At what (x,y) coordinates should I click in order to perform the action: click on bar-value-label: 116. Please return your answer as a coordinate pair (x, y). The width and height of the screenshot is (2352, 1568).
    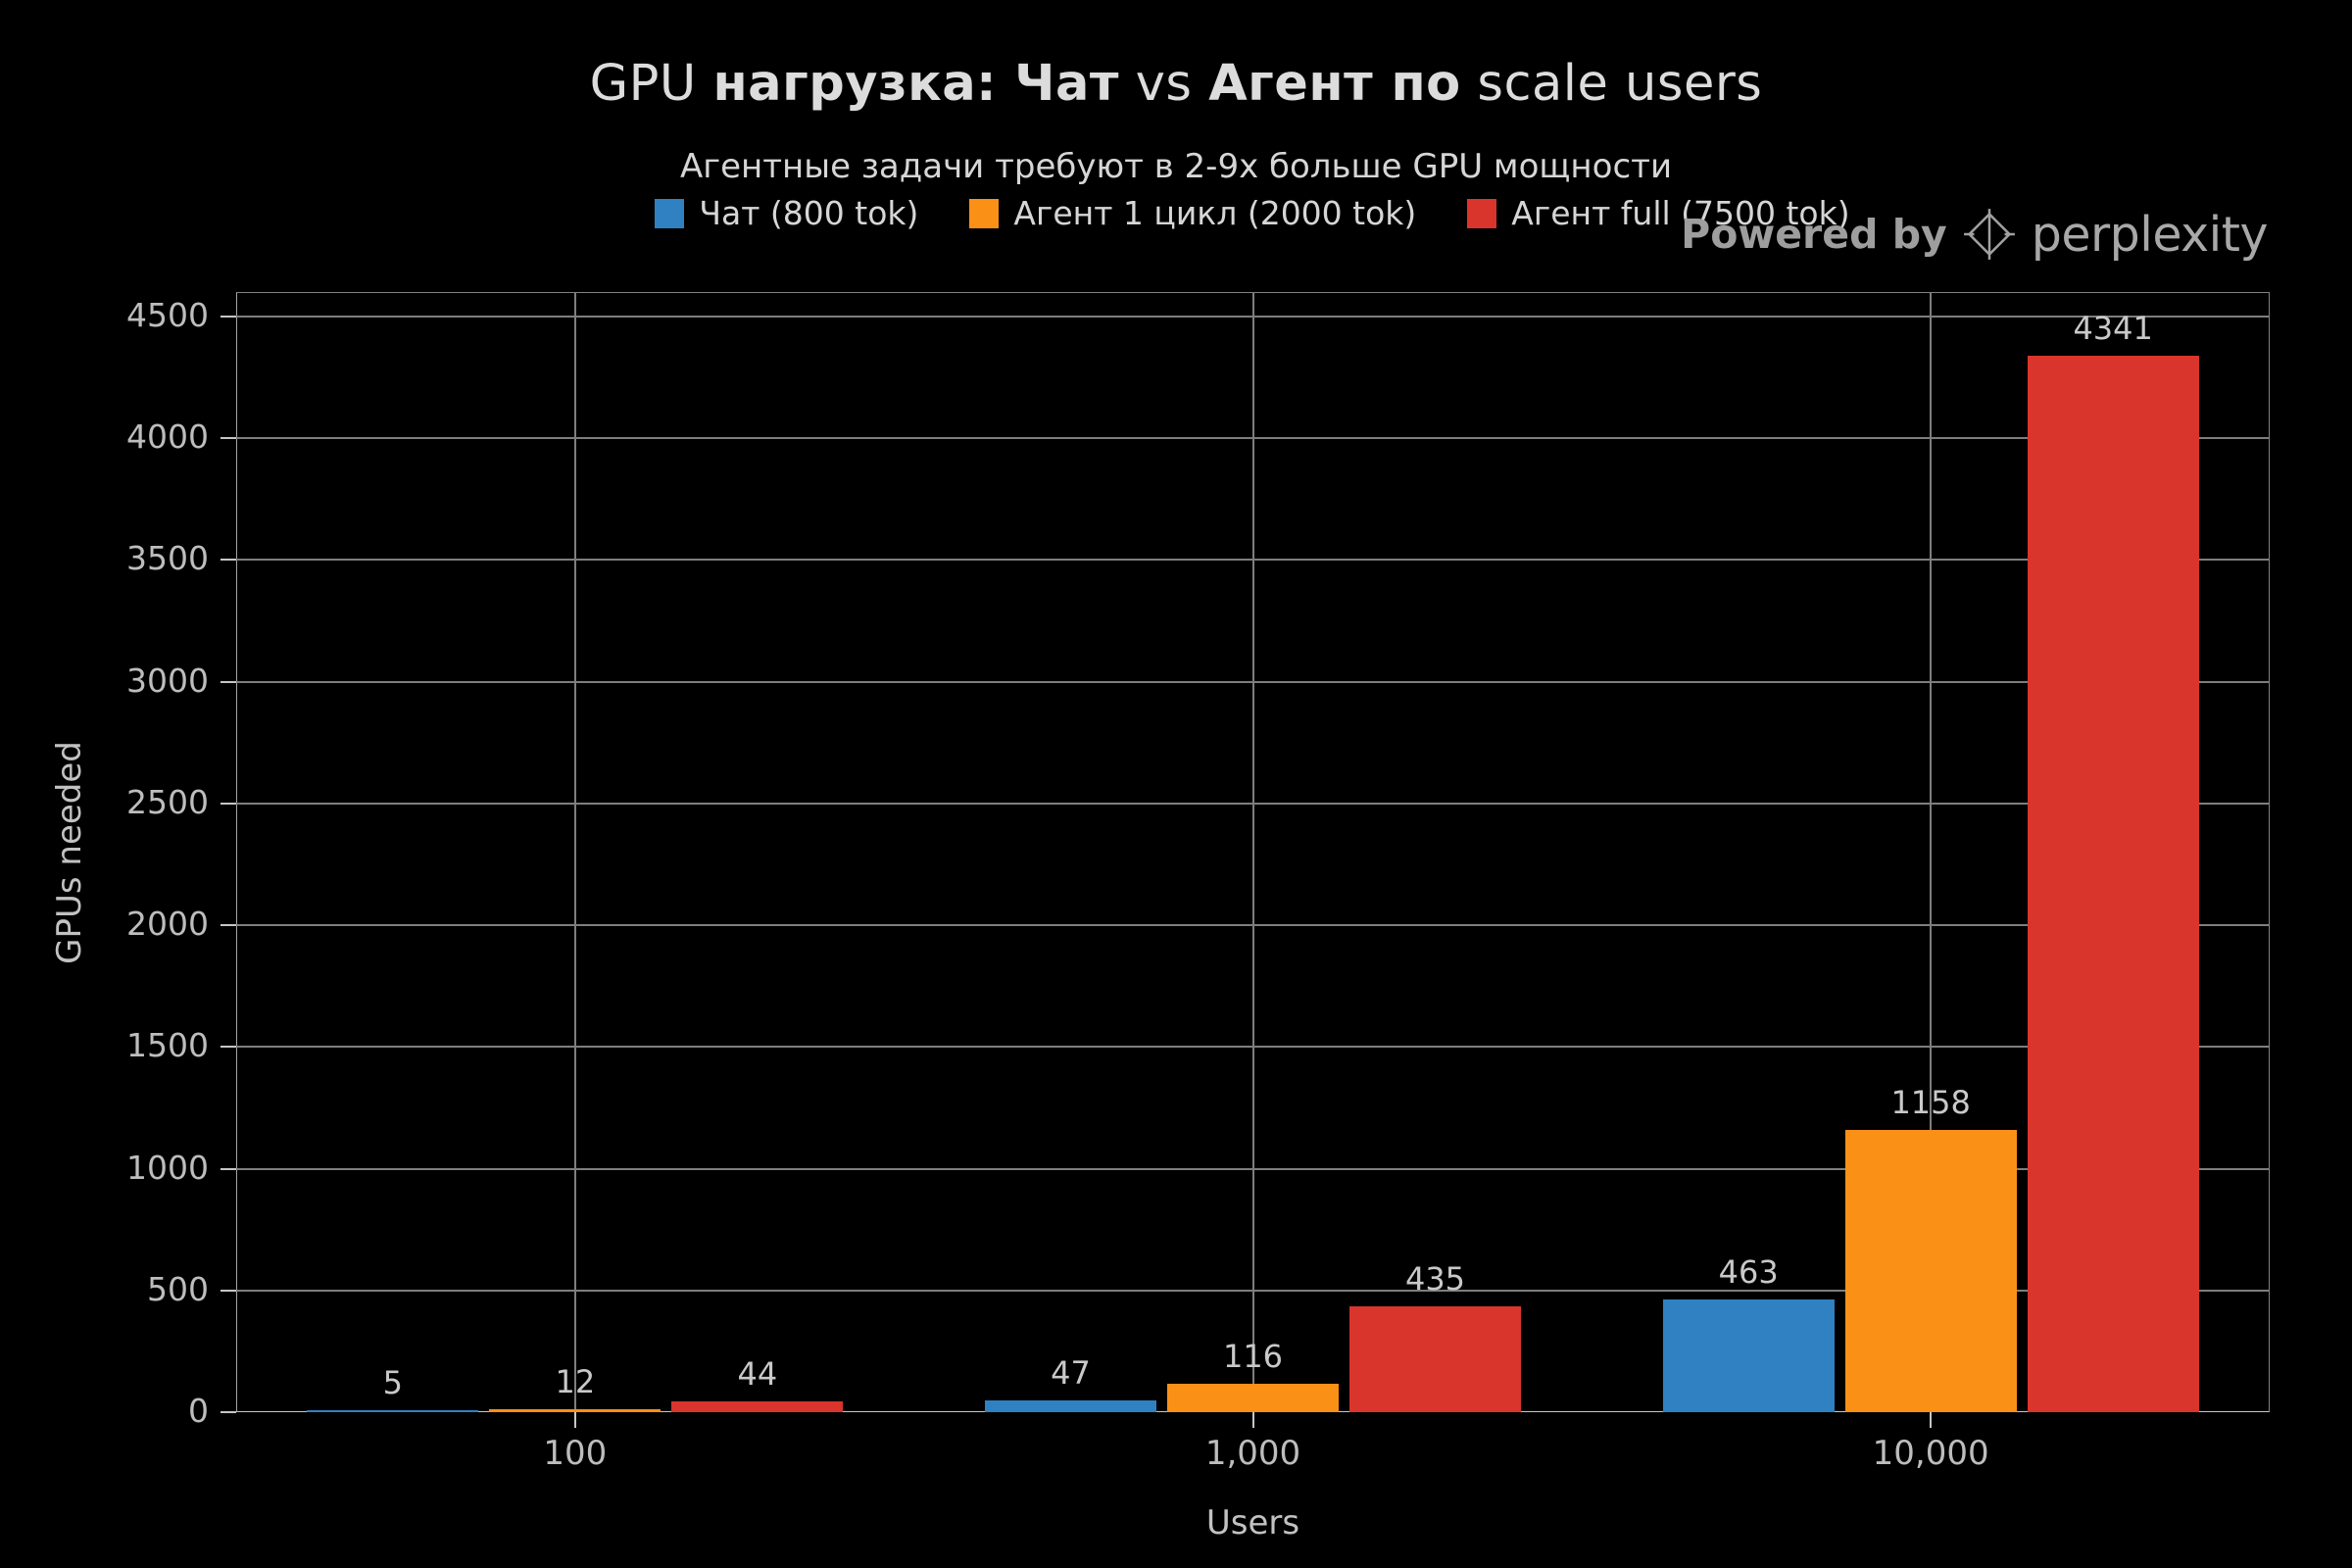
    Looking at the image, I should click on (1253, 1357).